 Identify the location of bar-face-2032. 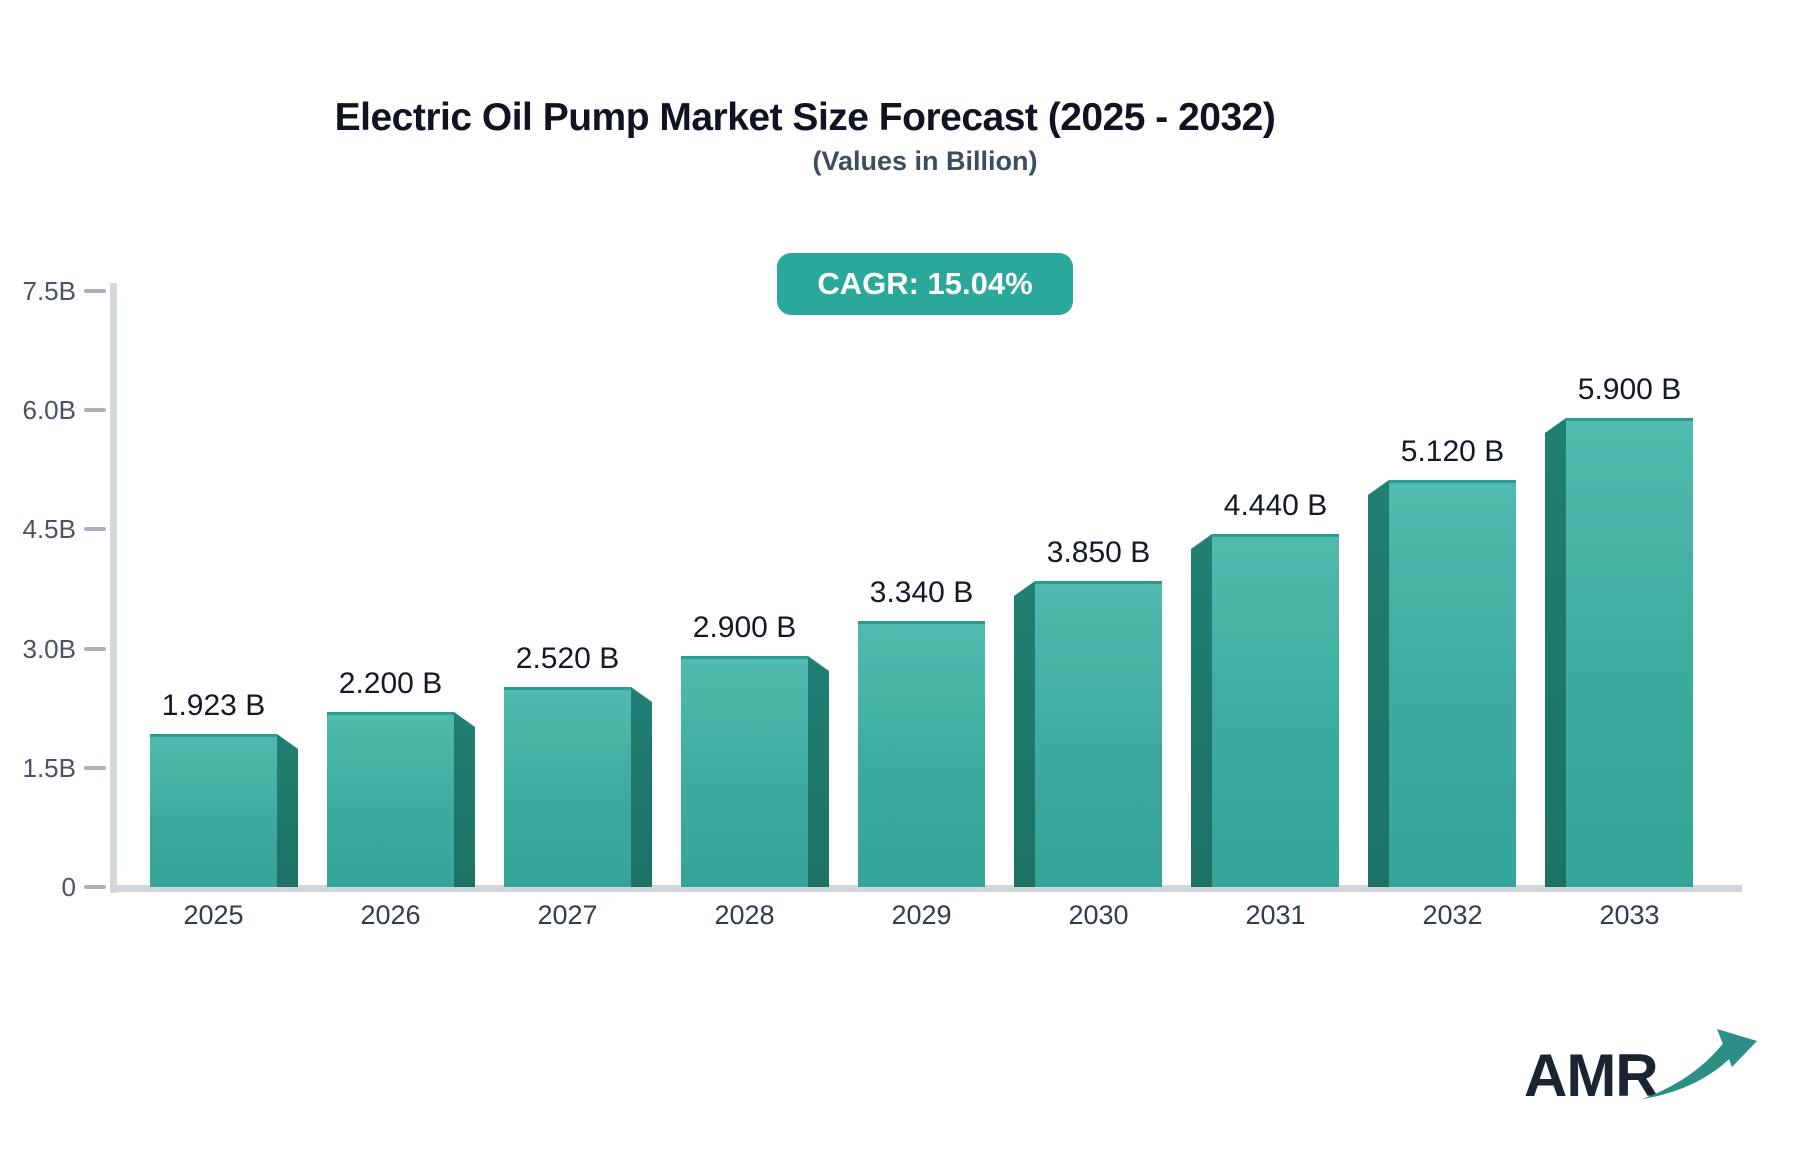
(1452, 683).